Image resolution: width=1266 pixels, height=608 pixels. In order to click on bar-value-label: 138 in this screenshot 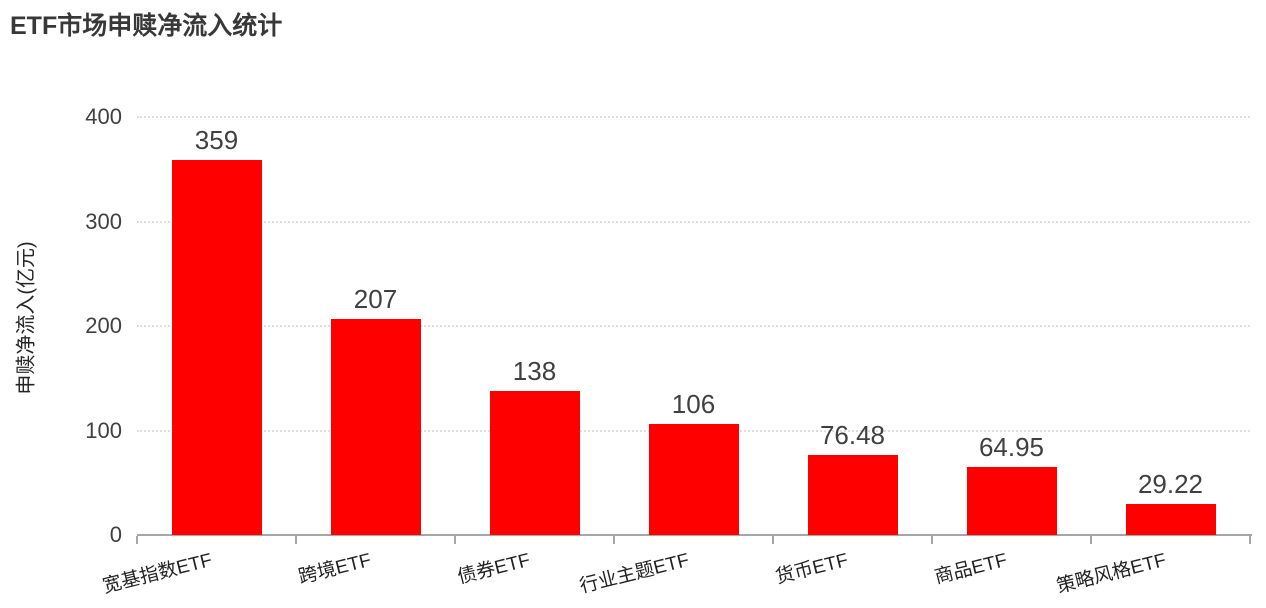, I will do `click(534, 370)`.